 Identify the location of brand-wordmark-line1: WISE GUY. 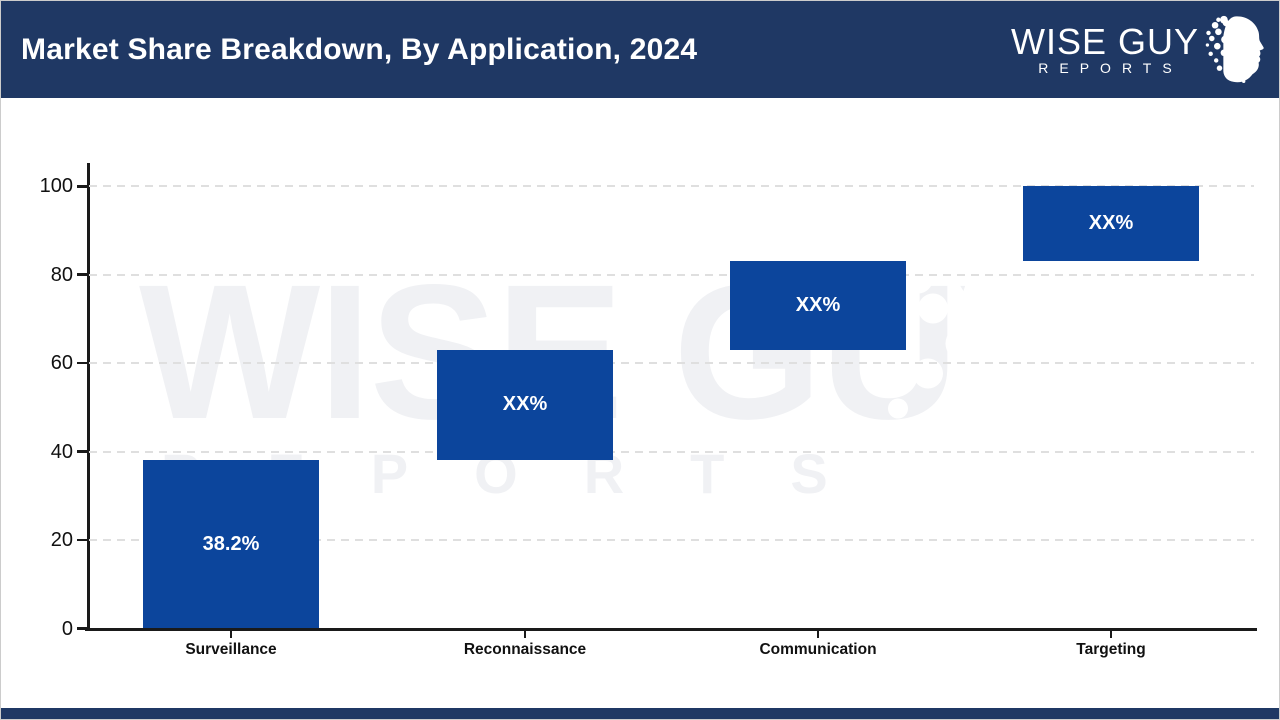
(1104, 42).